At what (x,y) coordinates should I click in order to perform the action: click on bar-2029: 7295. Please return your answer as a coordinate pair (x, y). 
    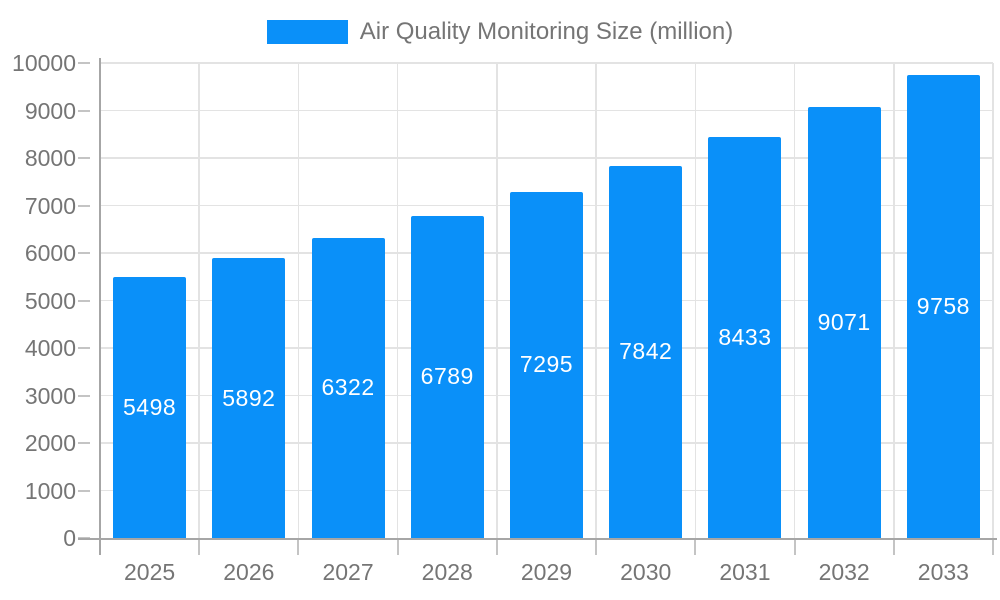
    Looking at the image, I should click on (546, 364).